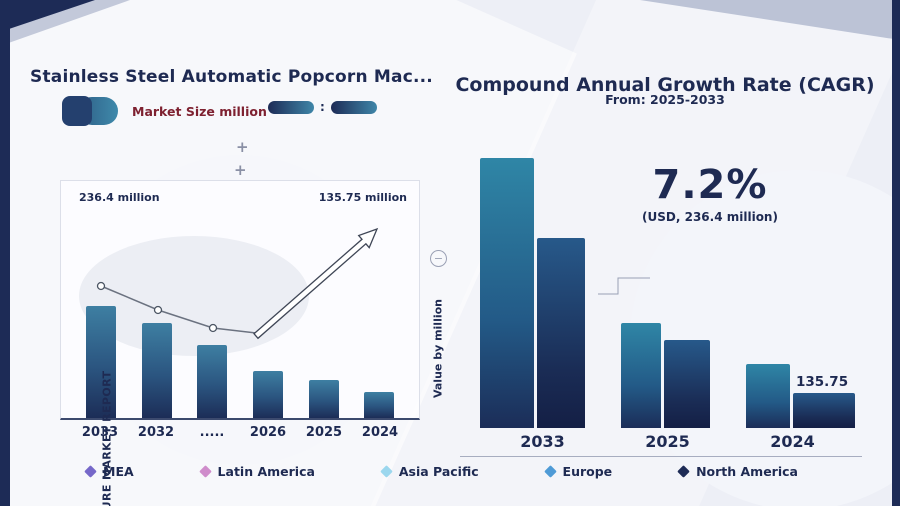 The width and height of the screenshot is (900, 506). I want to click on left-edge-bar, so click(5, 253).